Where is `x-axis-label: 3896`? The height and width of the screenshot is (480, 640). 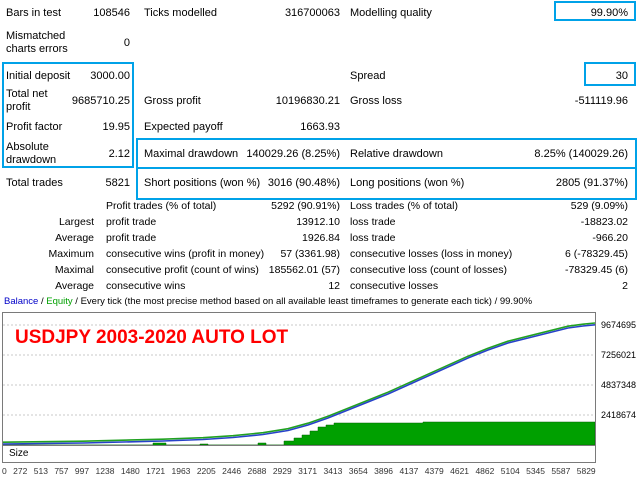
x-axis-label: 3896 is located at coordinates (384, 471).